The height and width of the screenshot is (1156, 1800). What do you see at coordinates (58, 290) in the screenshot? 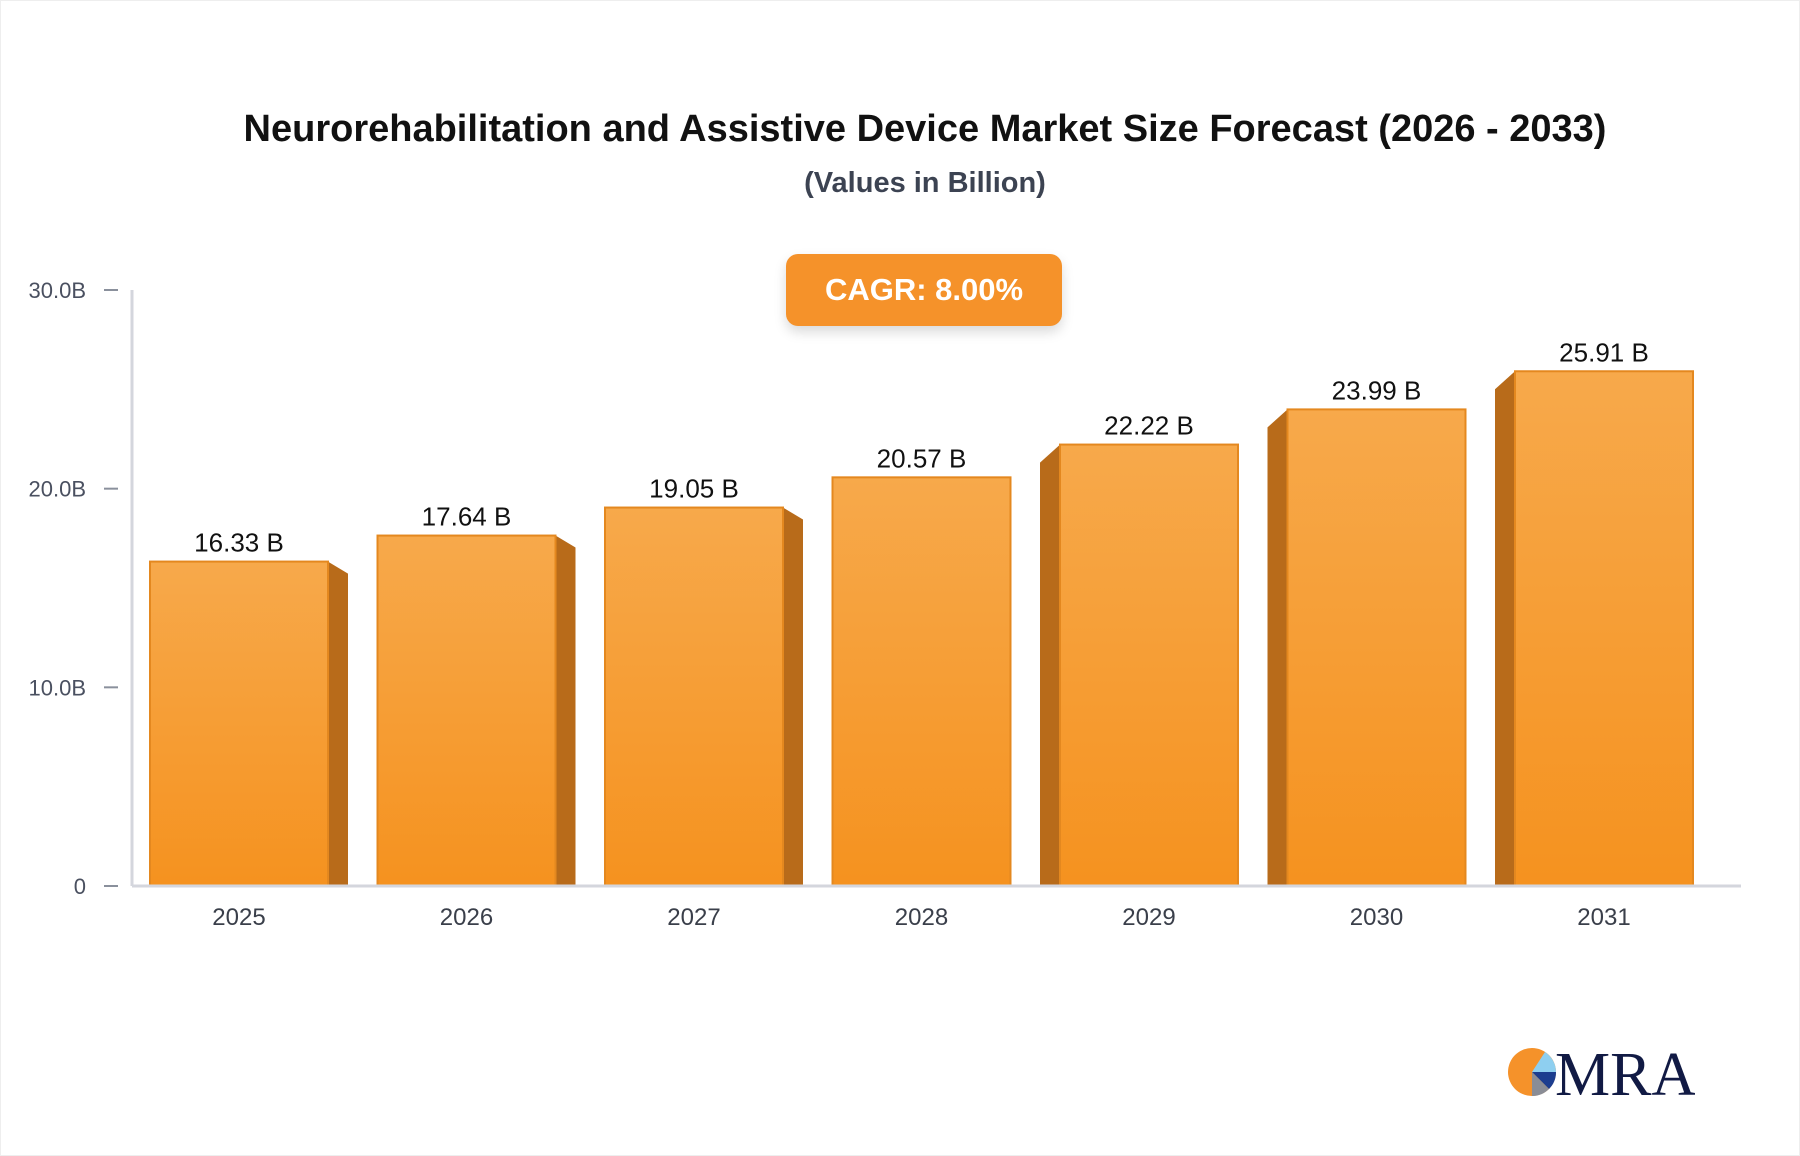
I see `y-tick-label: 30.0B` at bounding box center [58, 290].